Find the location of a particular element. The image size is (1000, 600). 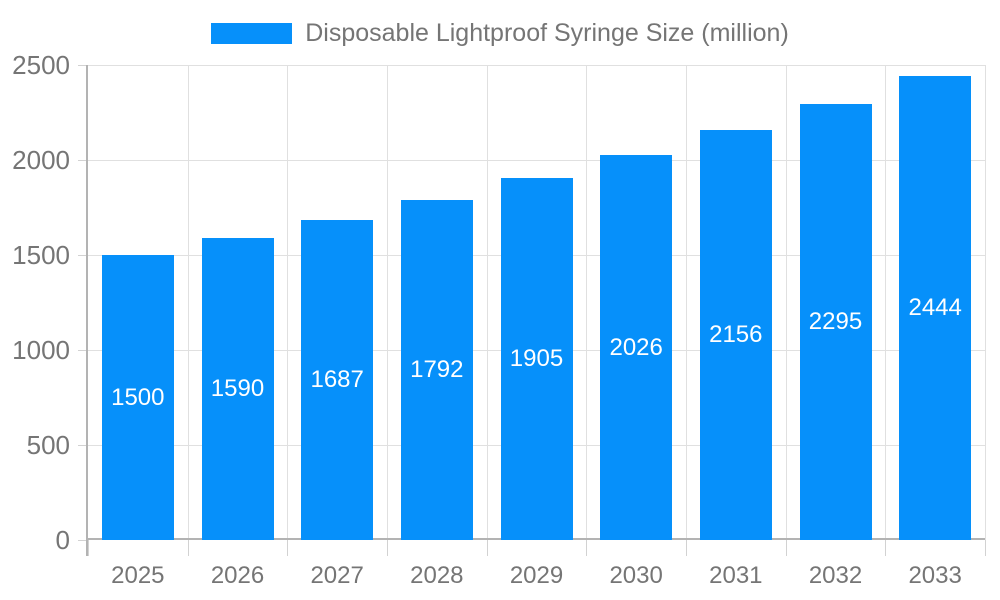

x-axis-label-2033: 2033 is located at coordinates (935, 575).